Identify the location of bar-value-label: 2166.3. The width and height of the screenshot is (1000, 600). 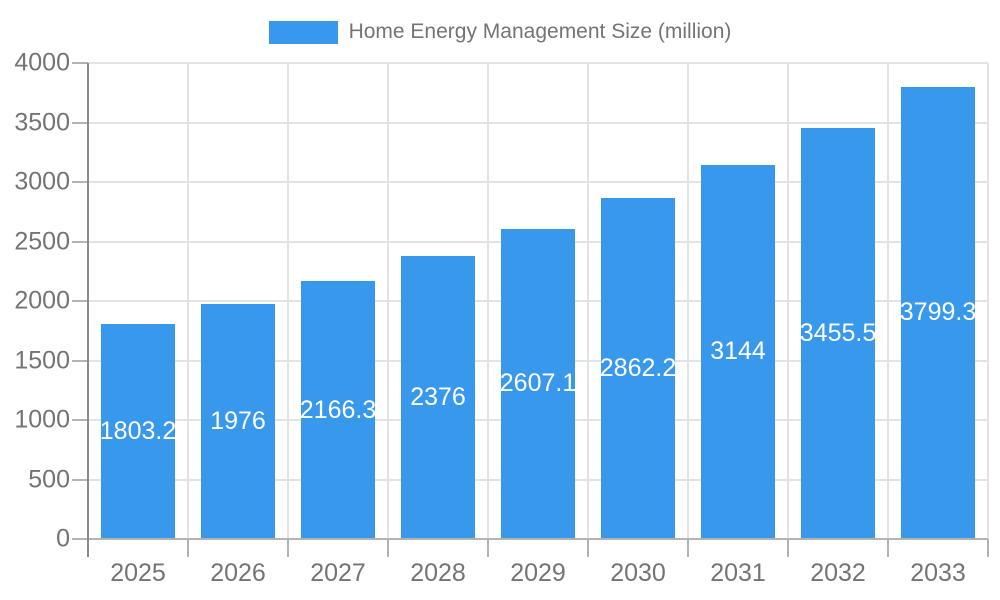
(338, 409).